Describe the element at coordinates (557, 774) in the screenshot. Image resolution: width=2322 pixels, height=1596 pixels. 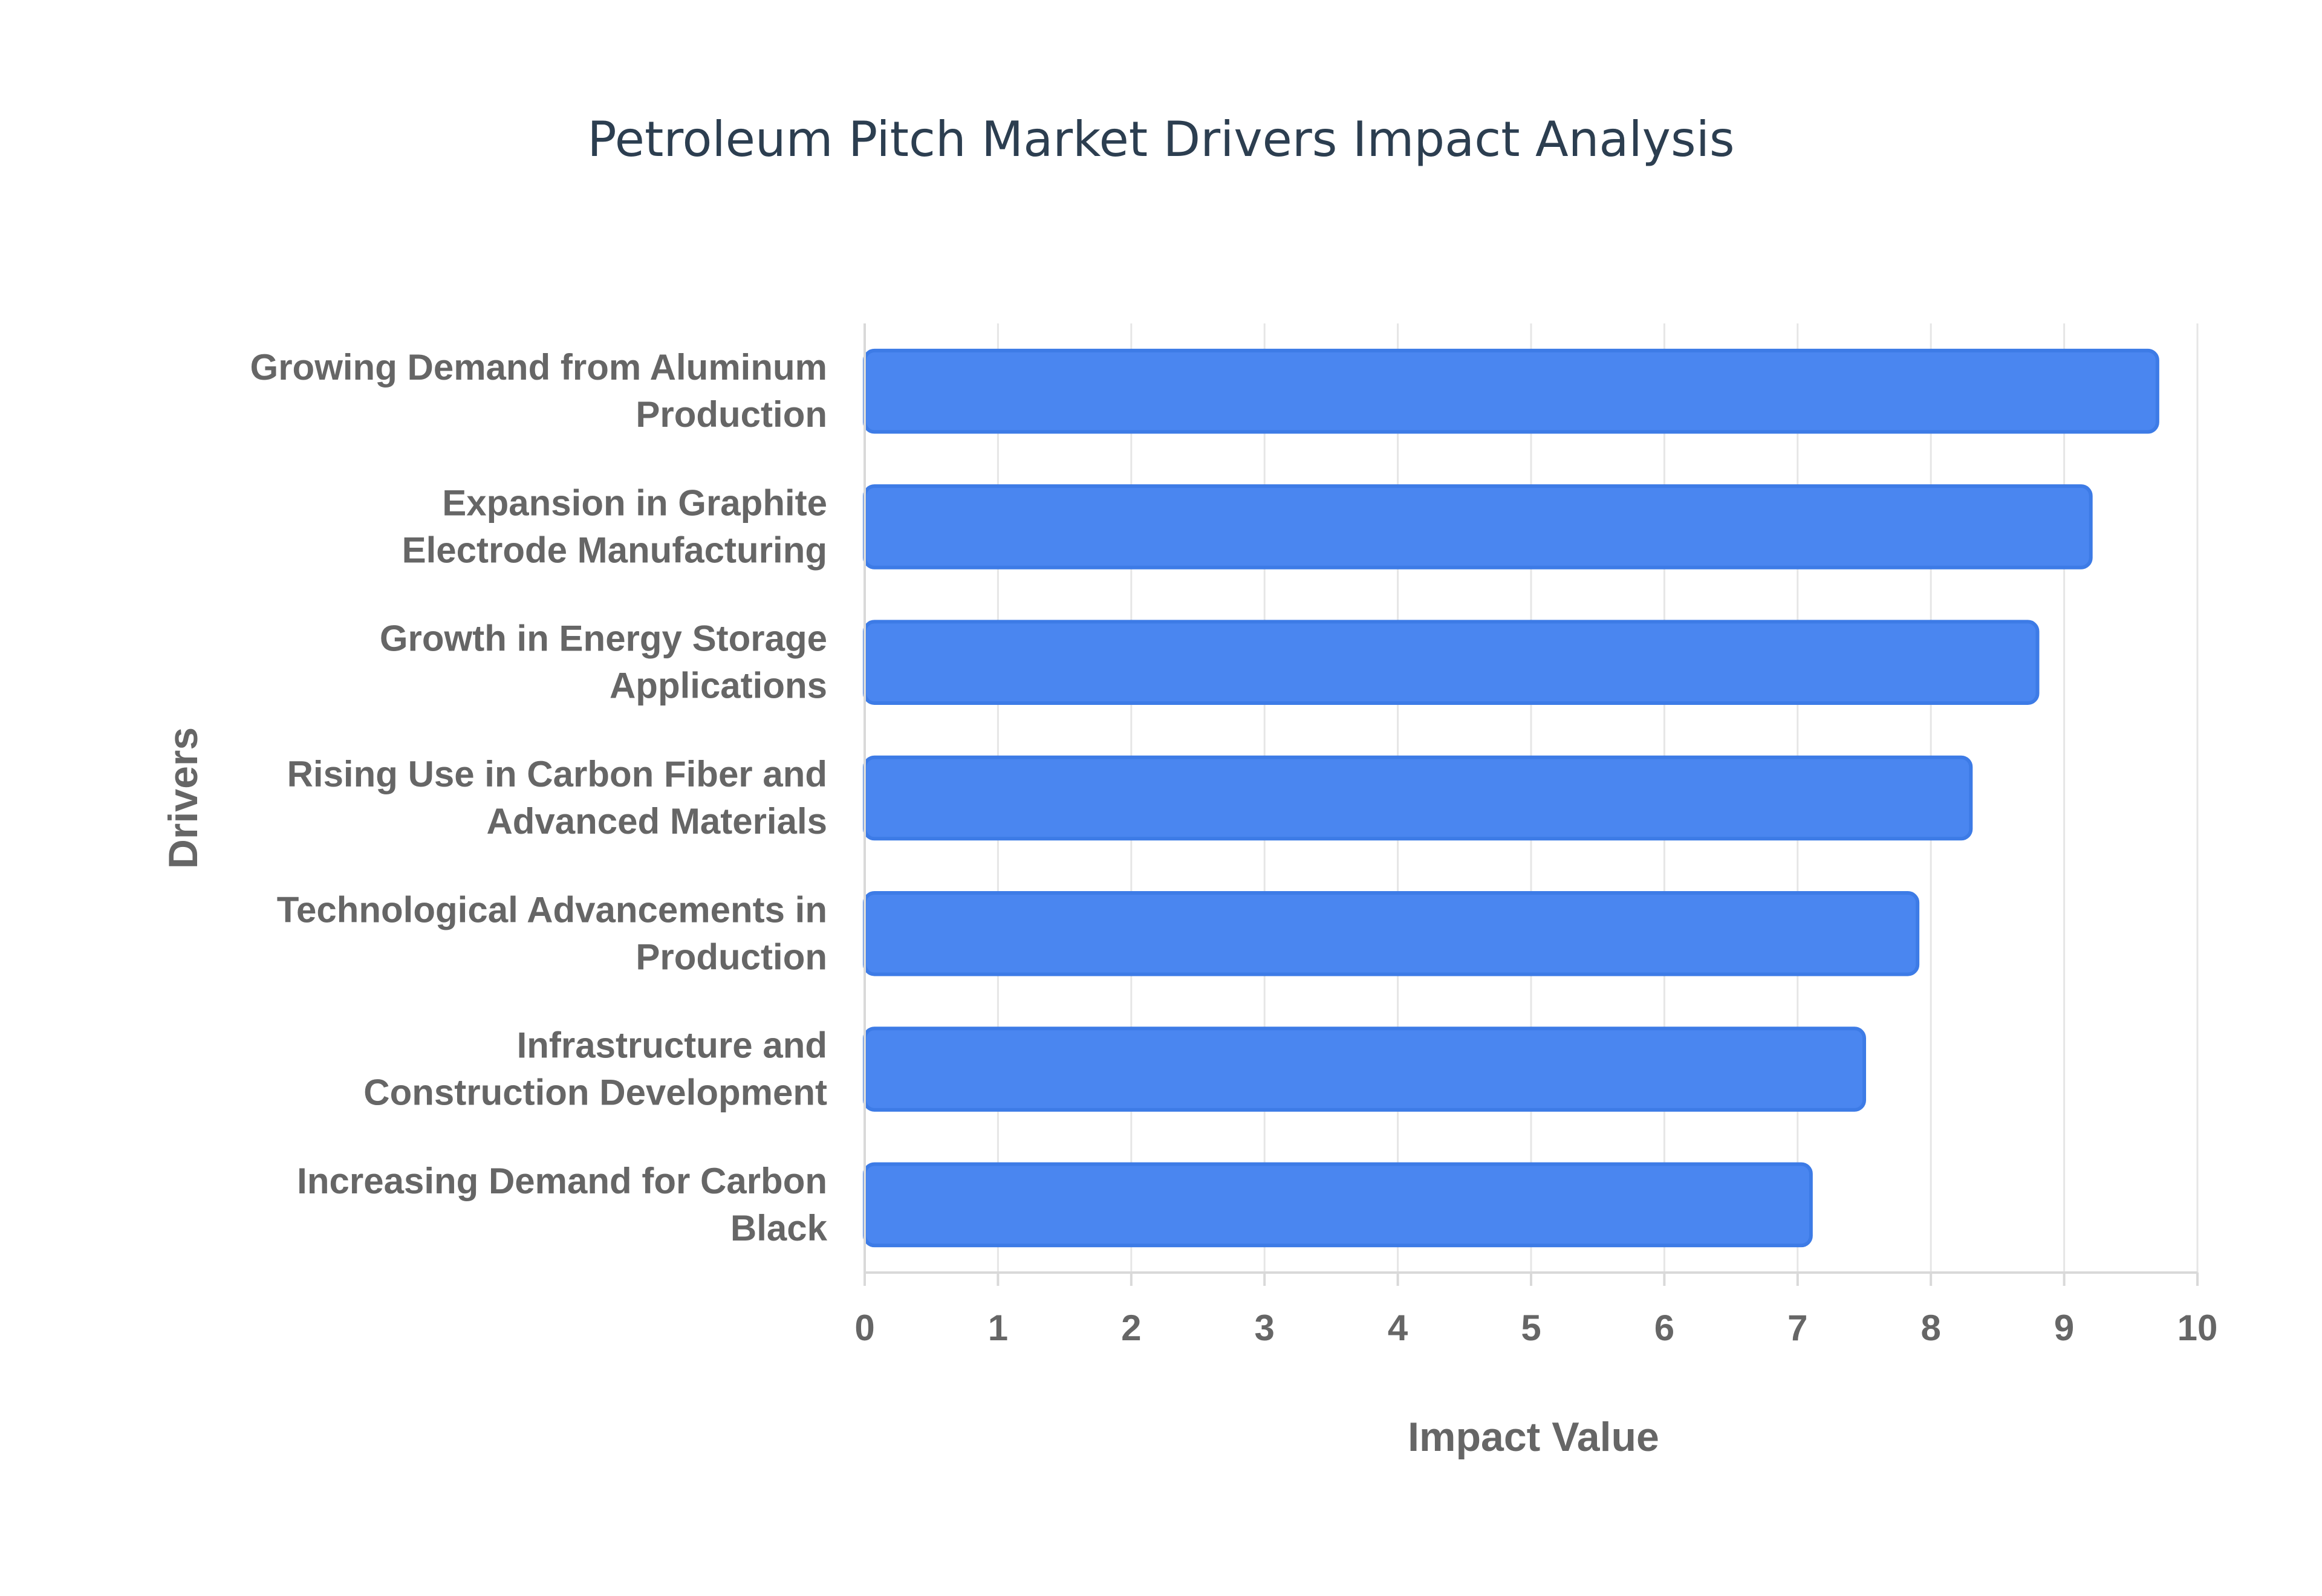
I see `category-label: Rising Use in Carbon Fiber and` at that location.